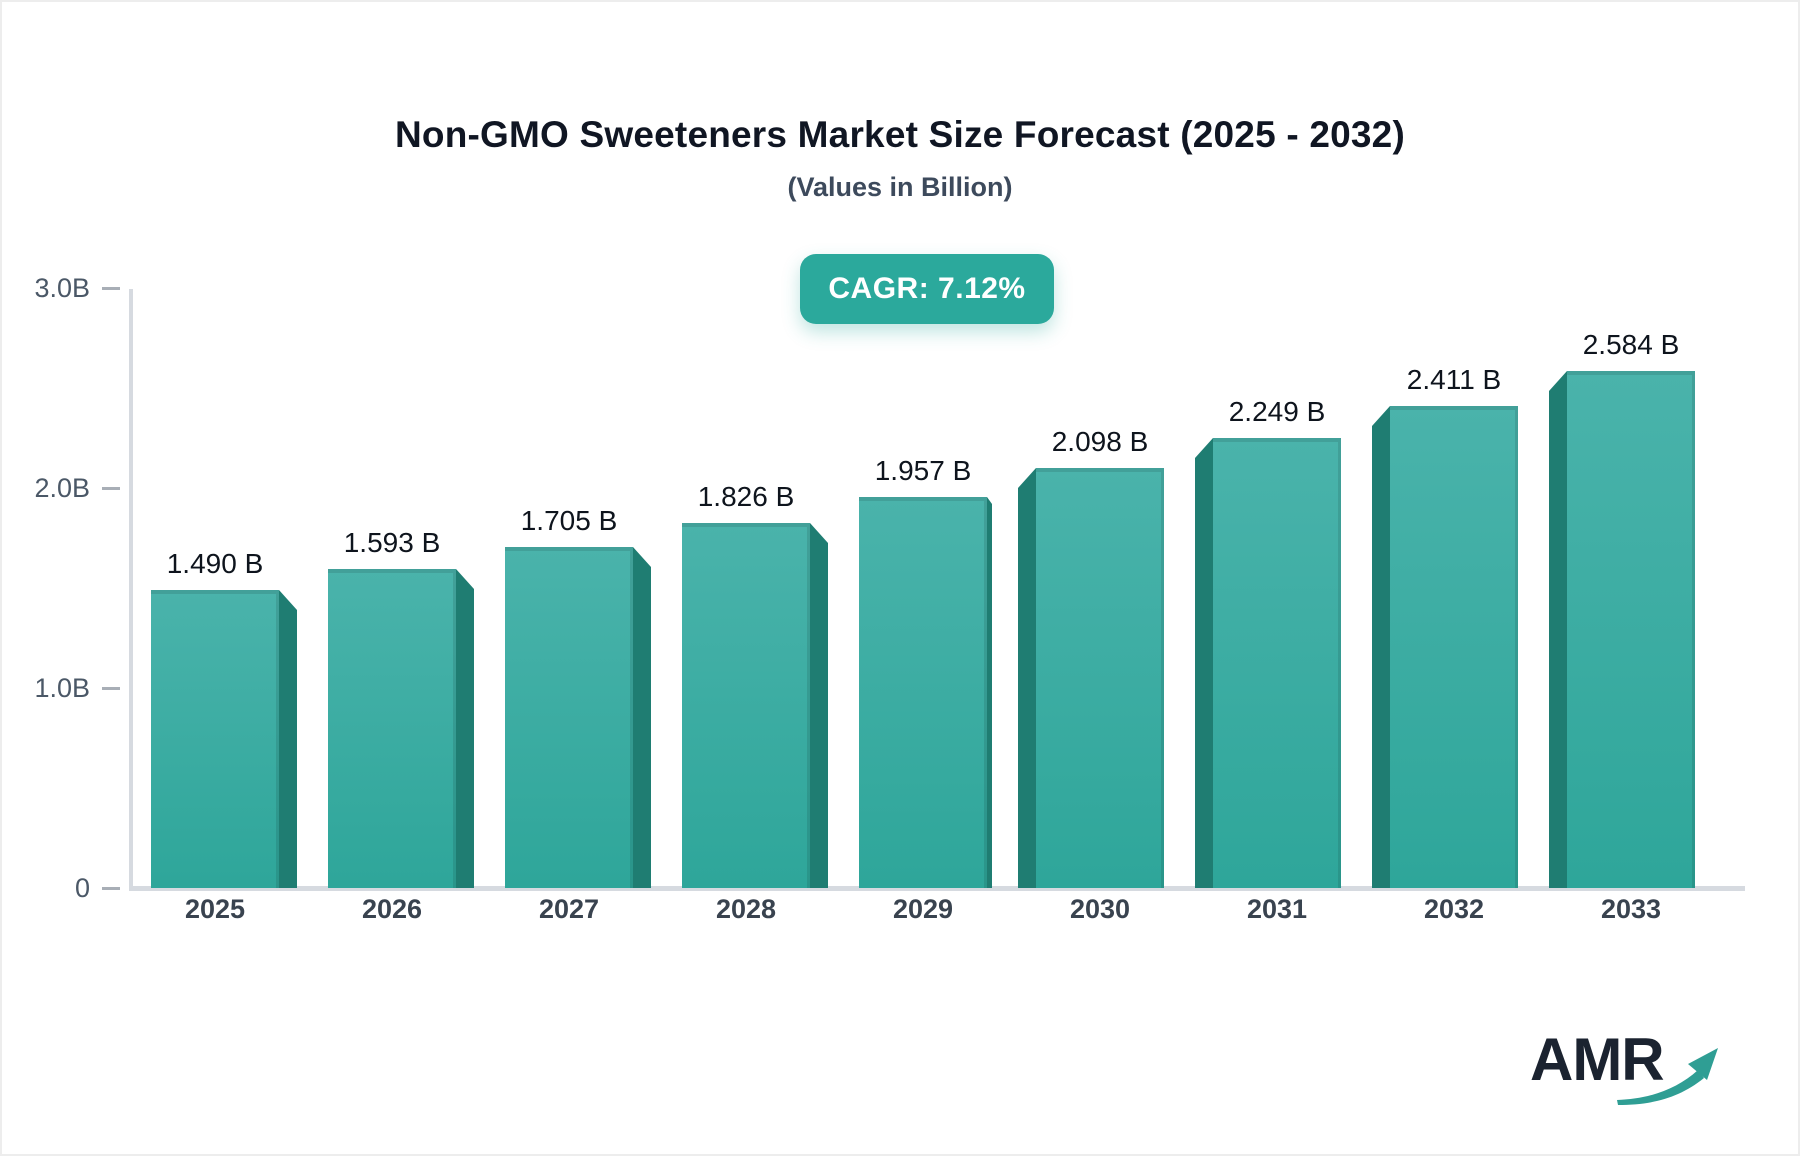  What do you see at coordinates (1631, 344) in the screenshot?
I see `bar-value-label: 2.584 B` at bounding box center [1631, 344].